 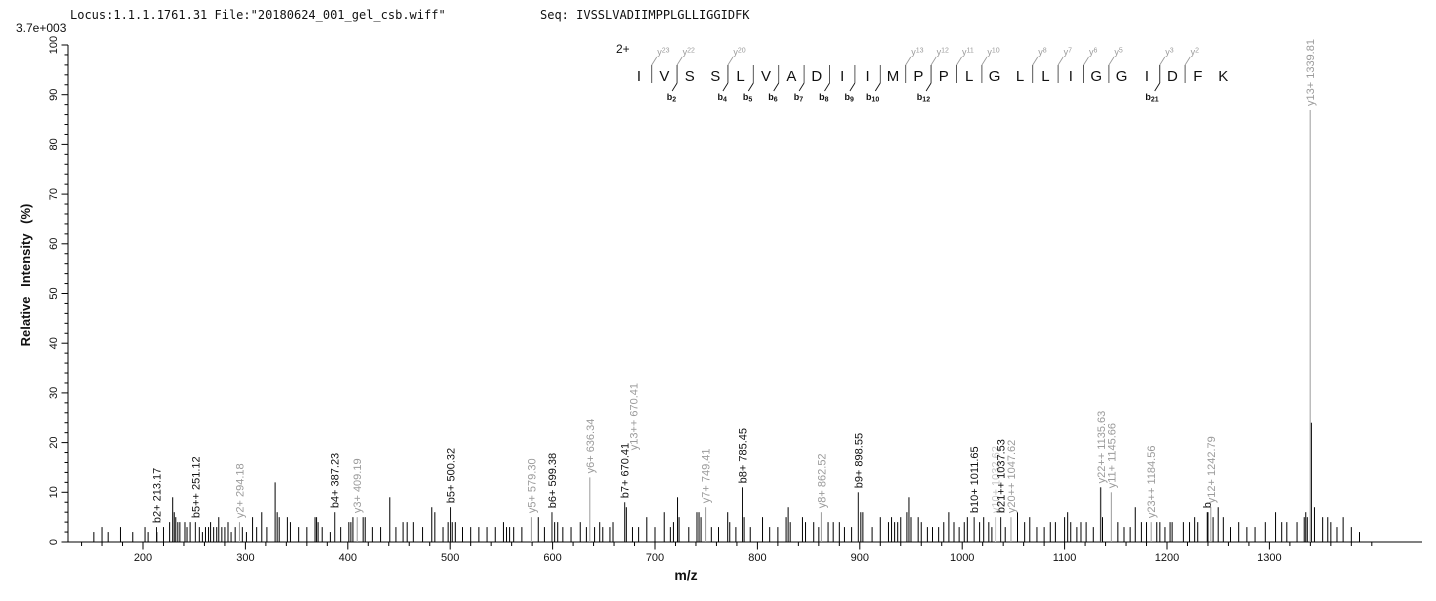 What do you see at coordinates (54, 95) in the screenshot?
I see `y-tick-label: 90` at bounding box center [54, 95].